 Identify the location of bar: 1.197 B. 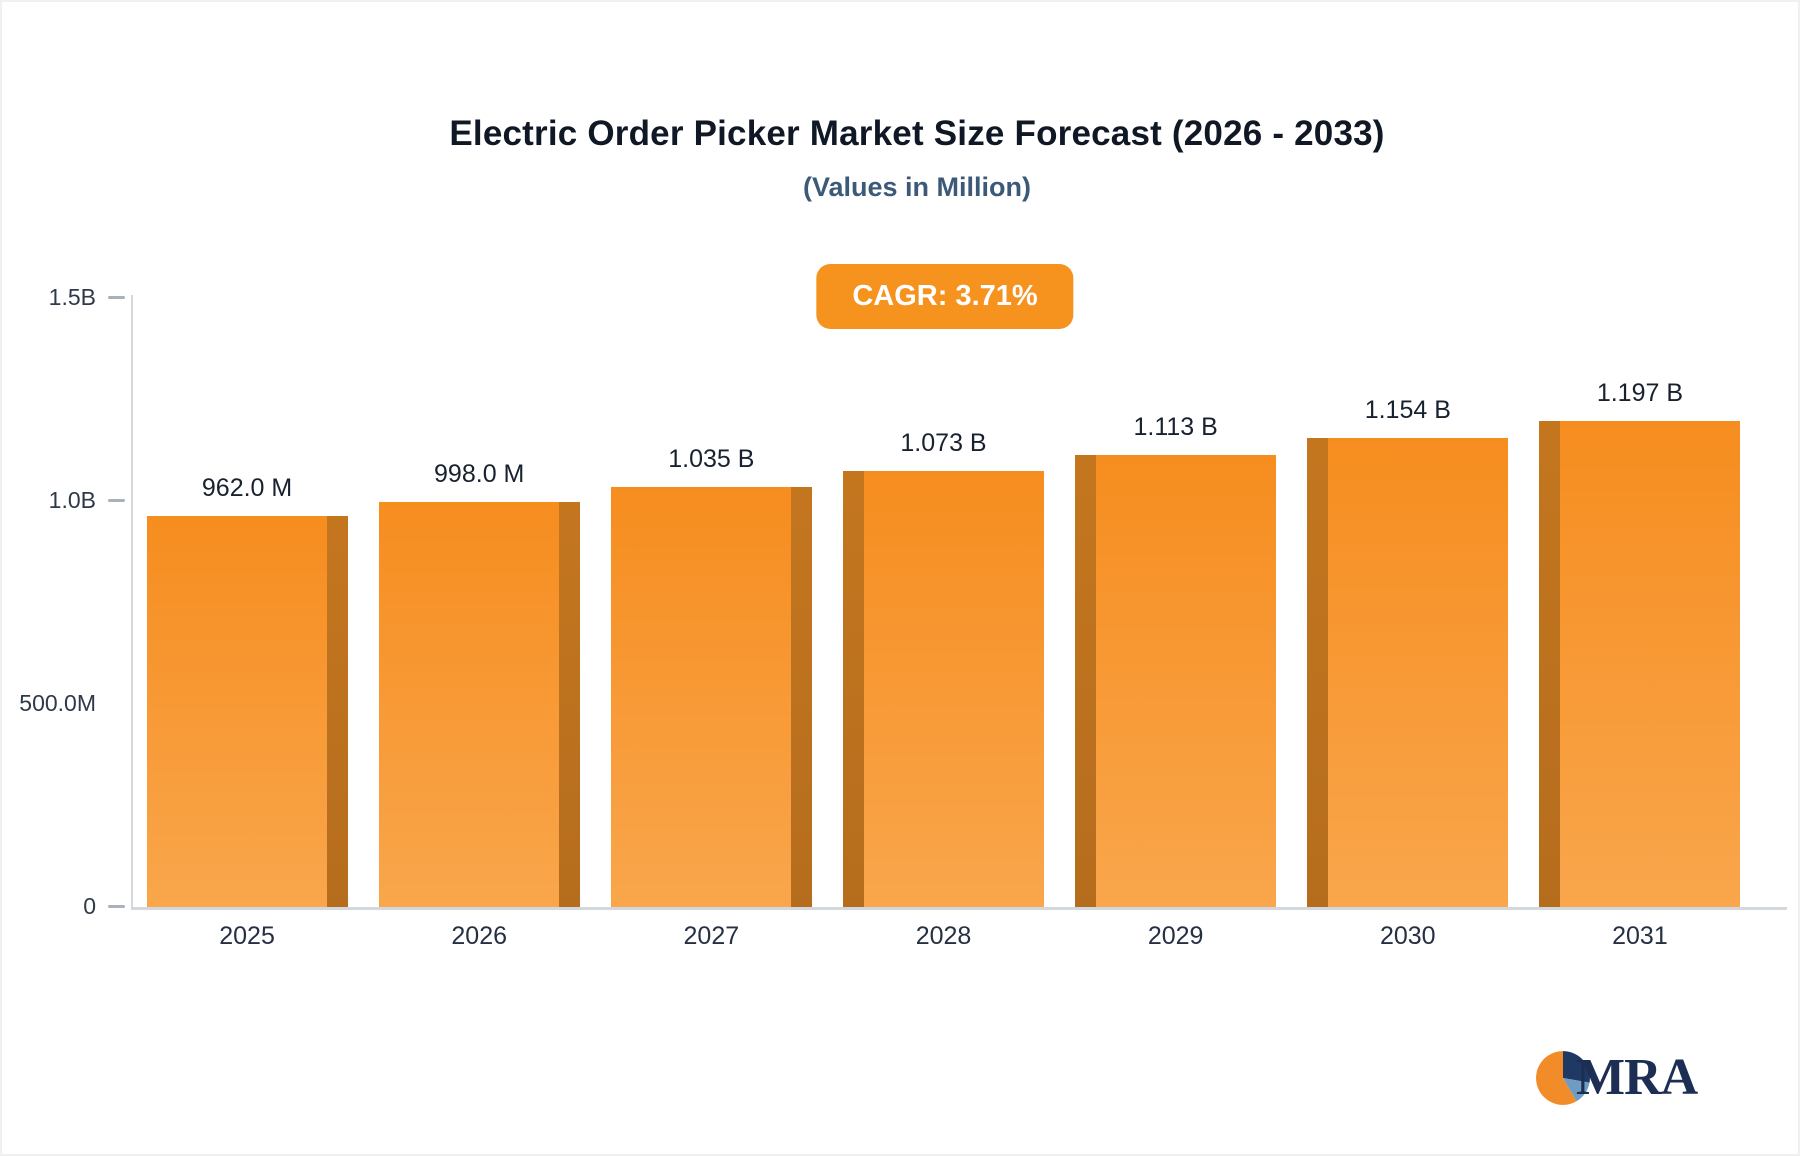
(1640, 643).